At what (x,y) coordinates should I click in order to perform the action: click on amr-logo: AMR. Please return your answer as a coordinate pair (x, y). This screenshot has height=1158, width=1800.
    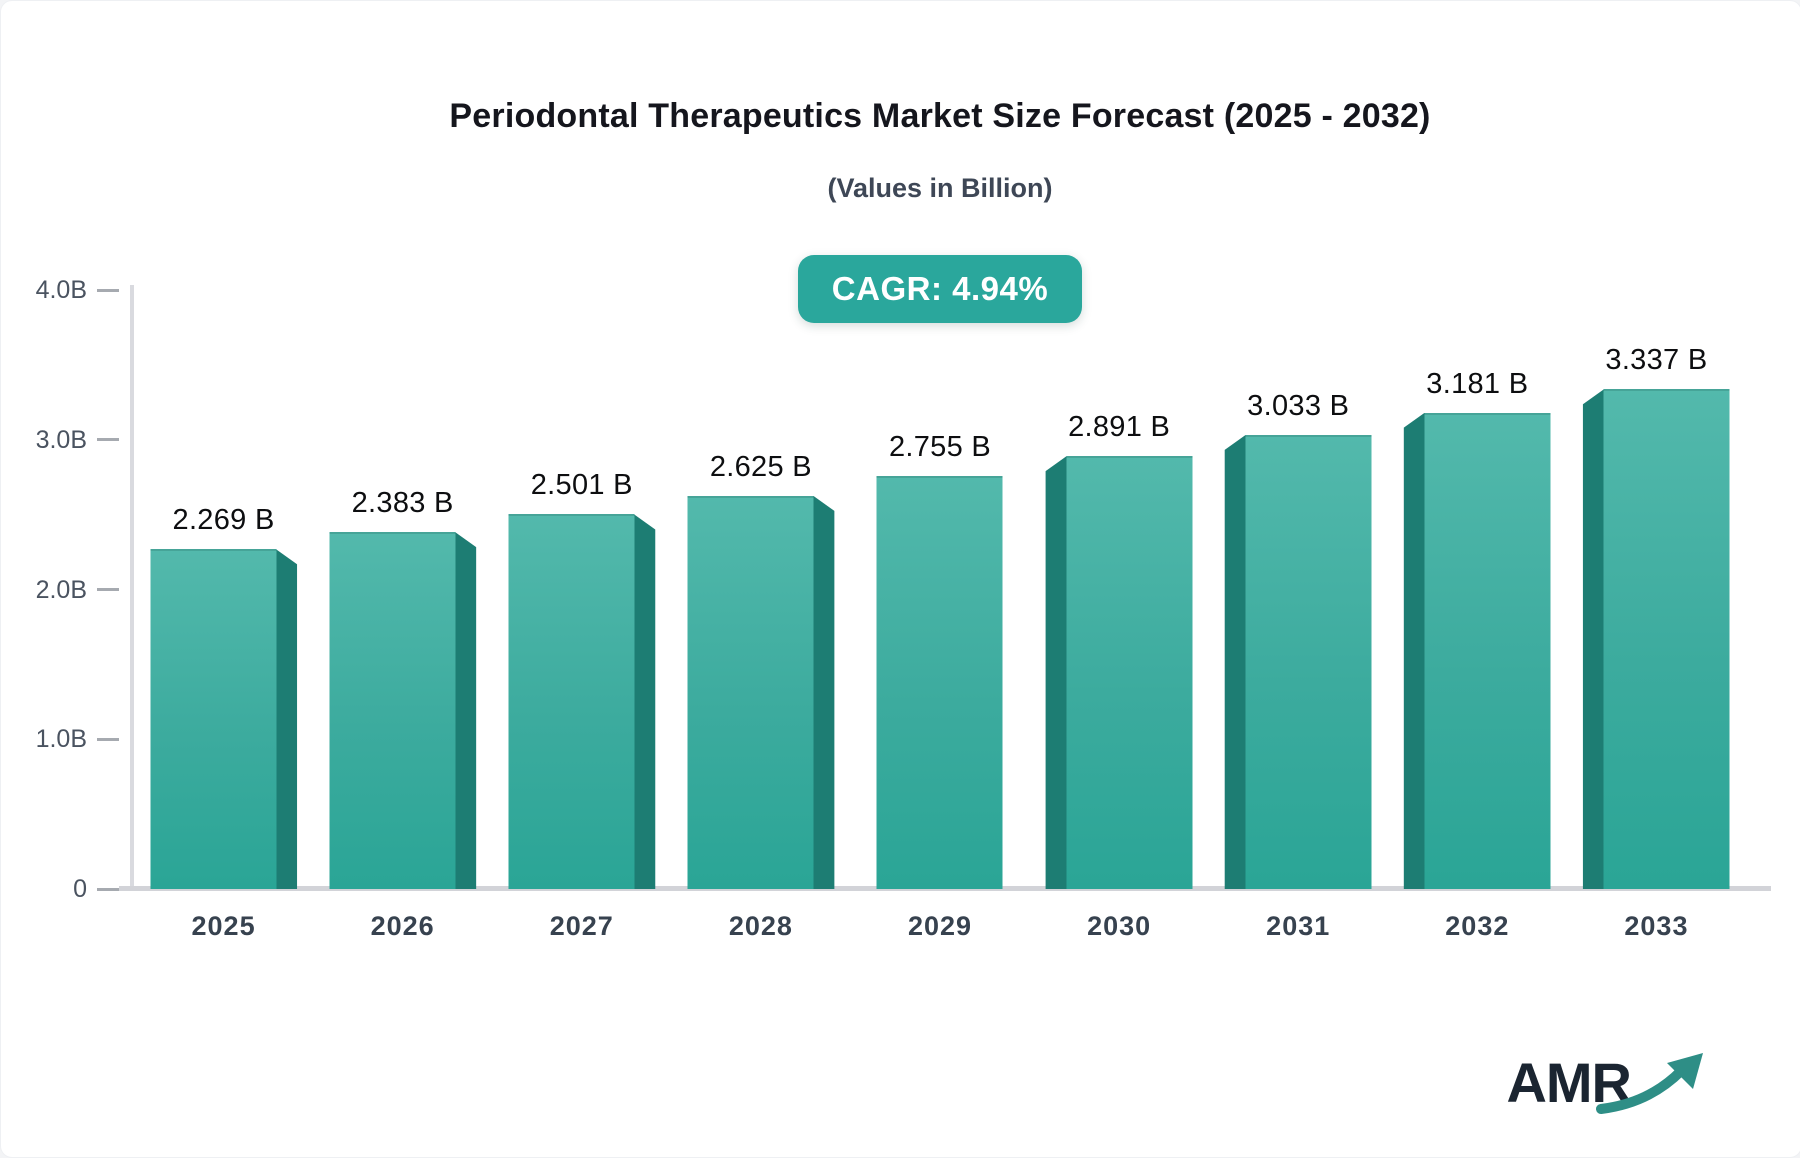
    Looking at the image, I should click on (1609, 1082).